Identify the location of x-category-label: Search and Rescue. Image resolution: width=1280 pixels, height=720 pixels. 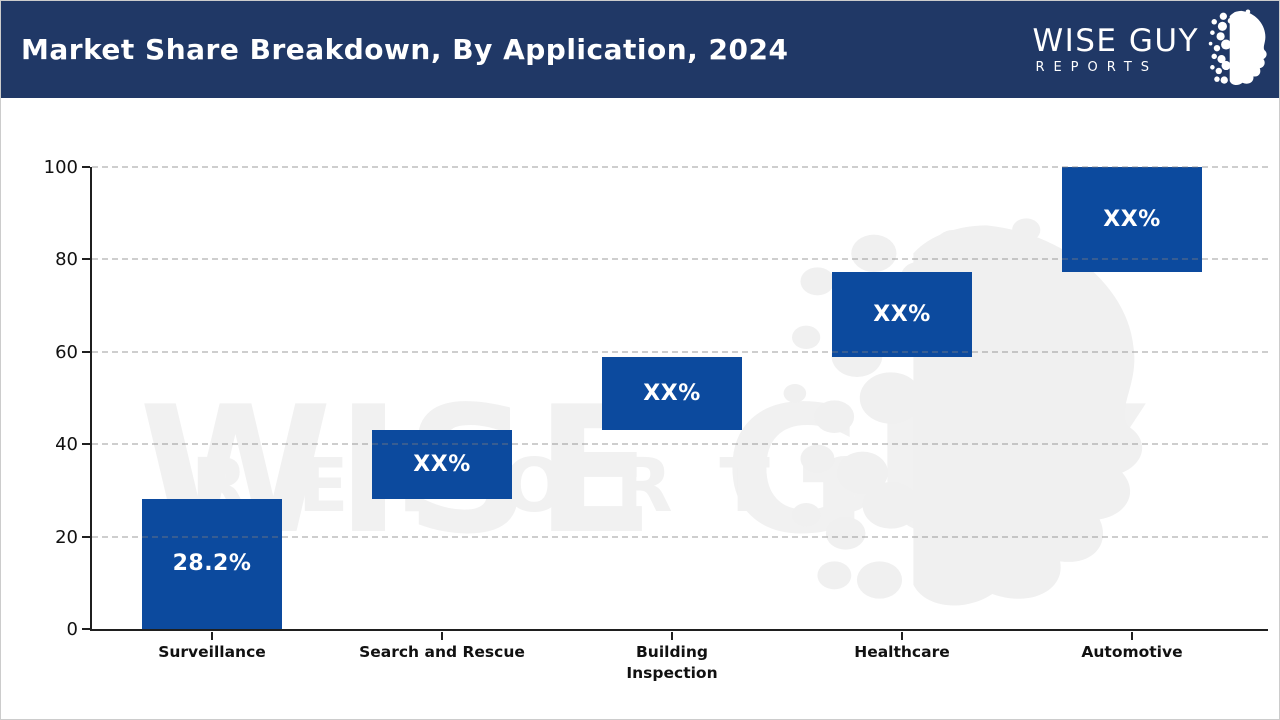
(442, 652).